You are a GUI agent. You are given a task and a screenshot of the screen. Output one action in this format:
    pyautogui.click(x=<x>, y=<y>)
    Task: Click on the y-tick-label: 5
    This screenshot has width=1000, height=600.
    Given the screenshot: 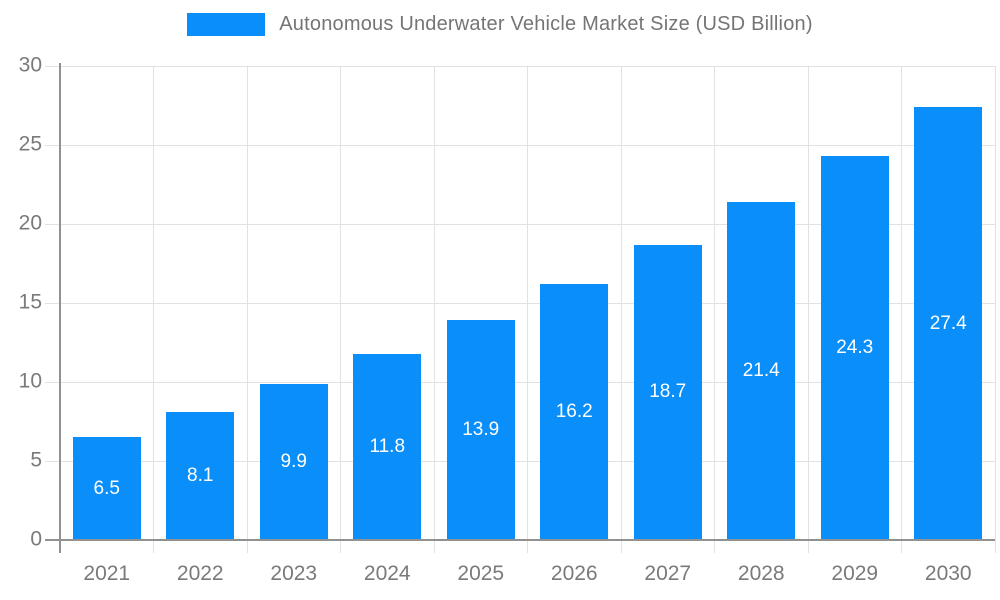 What is the action you would take?
    pyautogui.click(x=36, y=460)
    